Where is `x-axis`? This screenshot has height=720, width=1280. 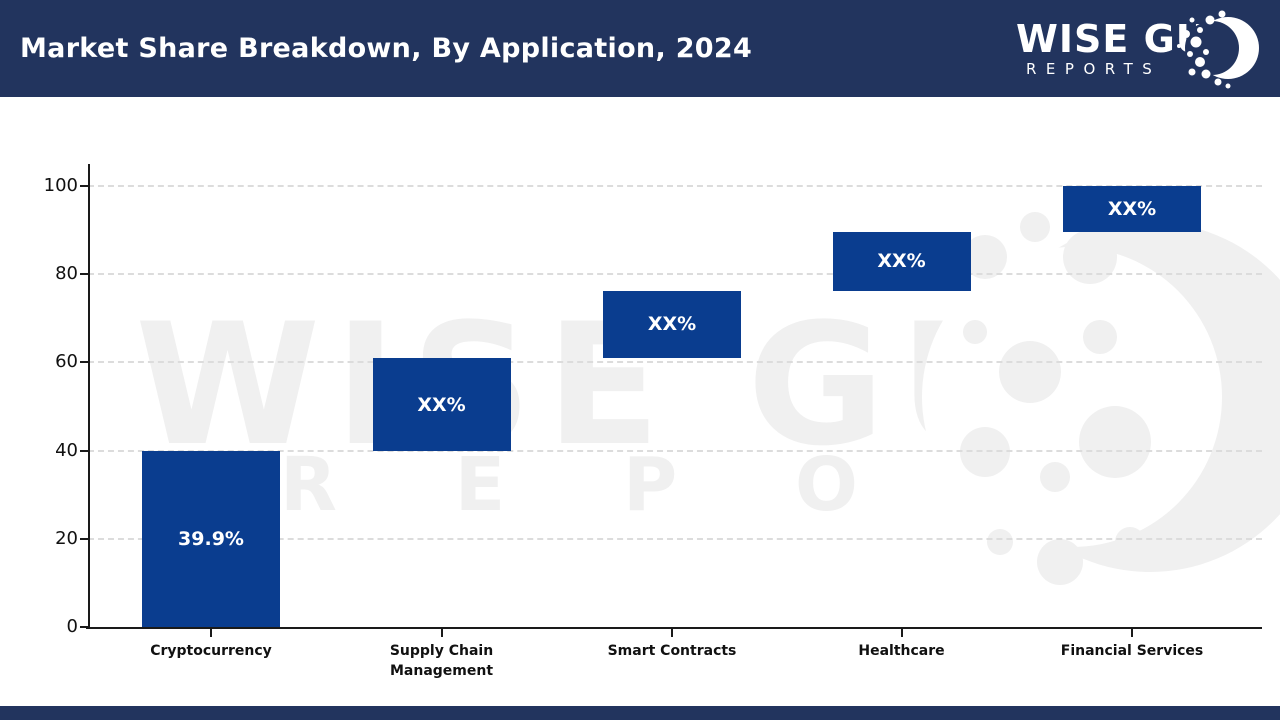 x-axis is located at coordinates (674, 628).